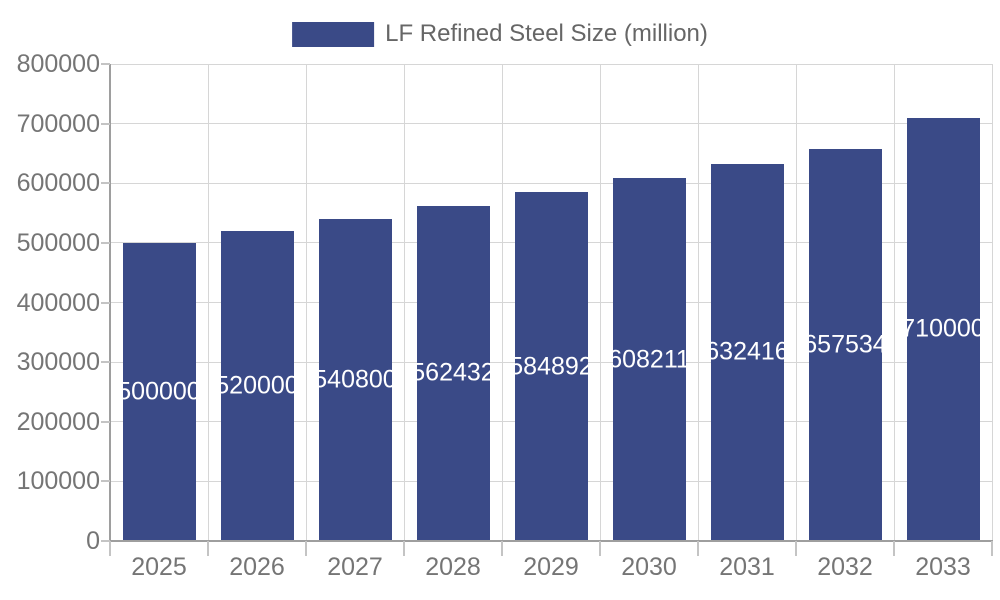  Describe the element at coordinates (257, 567) in the screenshot. I see `x-axis-label: 2026` at that location.